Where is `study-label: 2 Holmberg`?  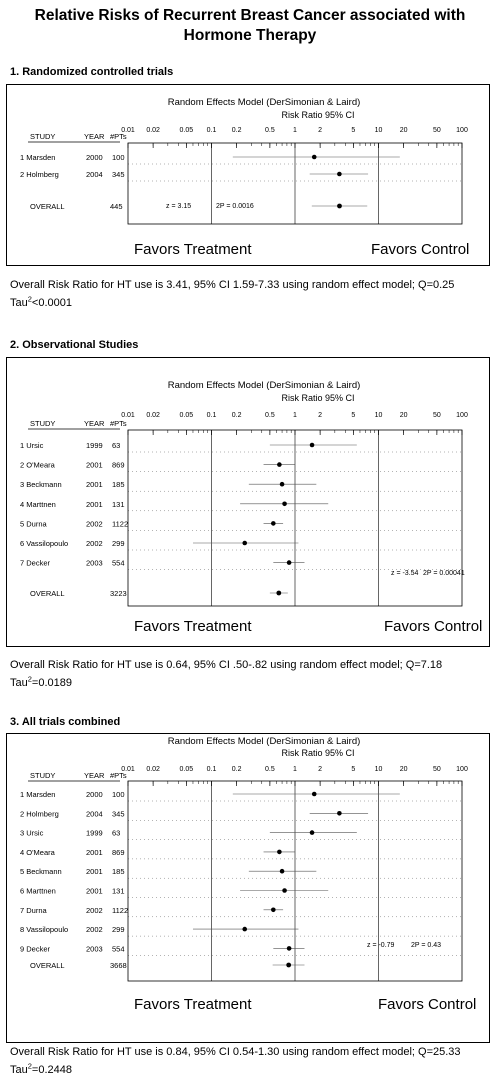 study-label: 2 Holmberg is located at coordinates (39, 813).